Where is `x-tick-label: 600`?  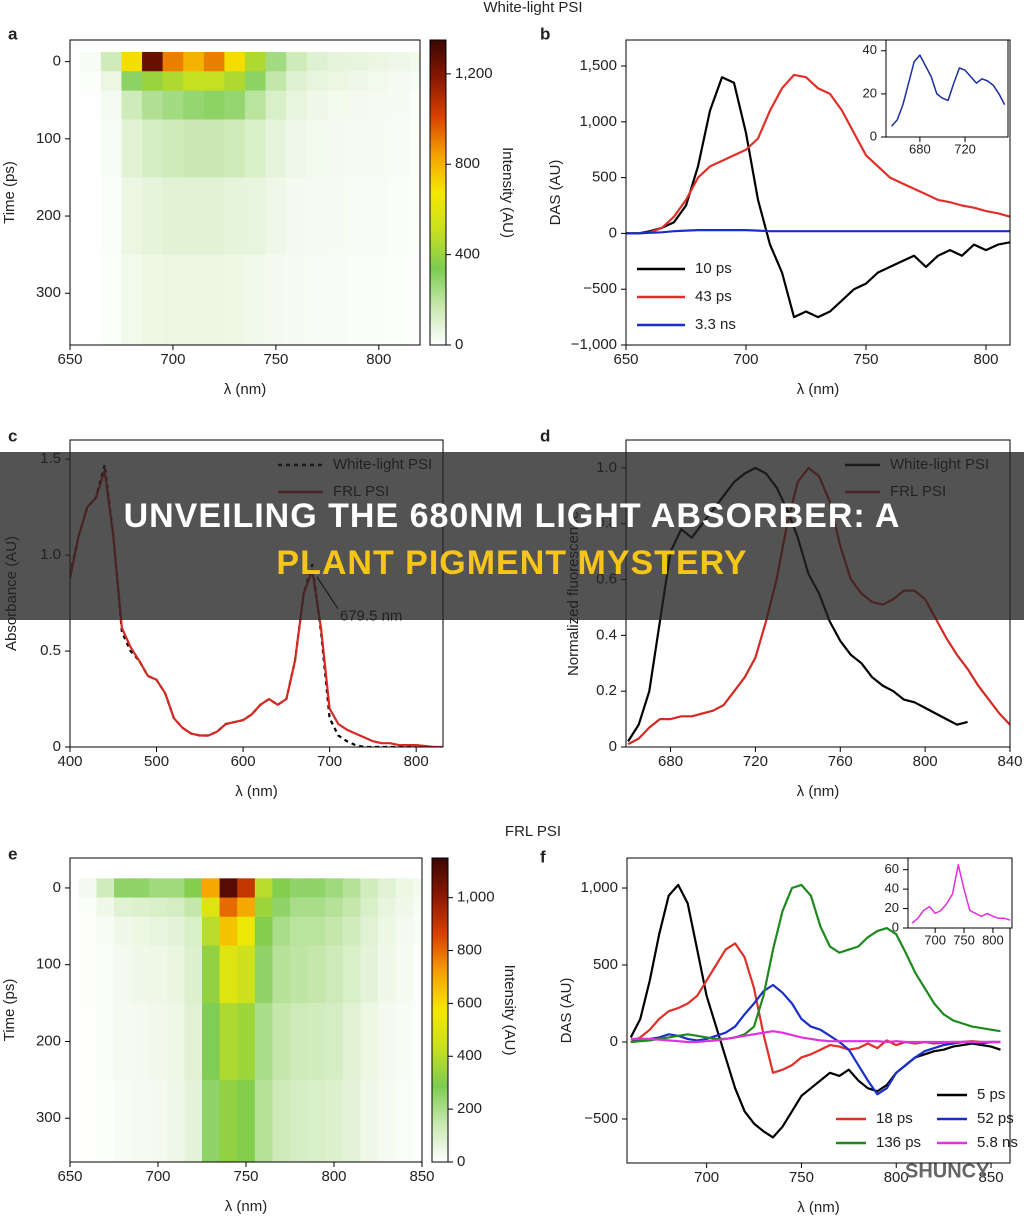
x-tick-label: 600 is located at coordinates (243, 761).